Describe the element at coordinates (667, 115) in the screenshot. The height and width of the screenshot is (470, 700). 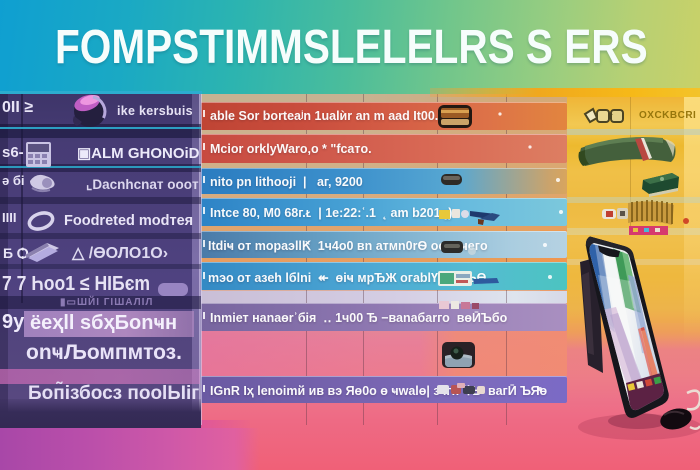
I see `svg-text: OXCKBCRI` at that location.